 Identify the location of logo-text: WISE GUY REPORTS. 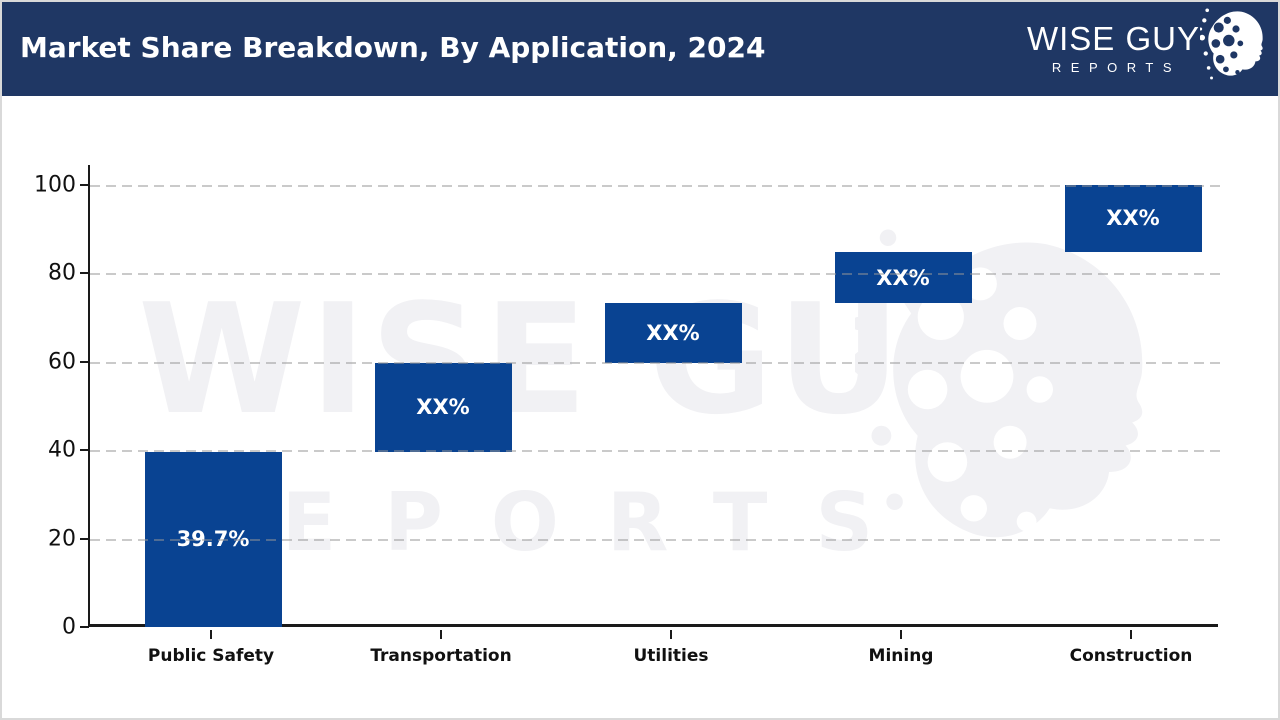
(1113, 47).